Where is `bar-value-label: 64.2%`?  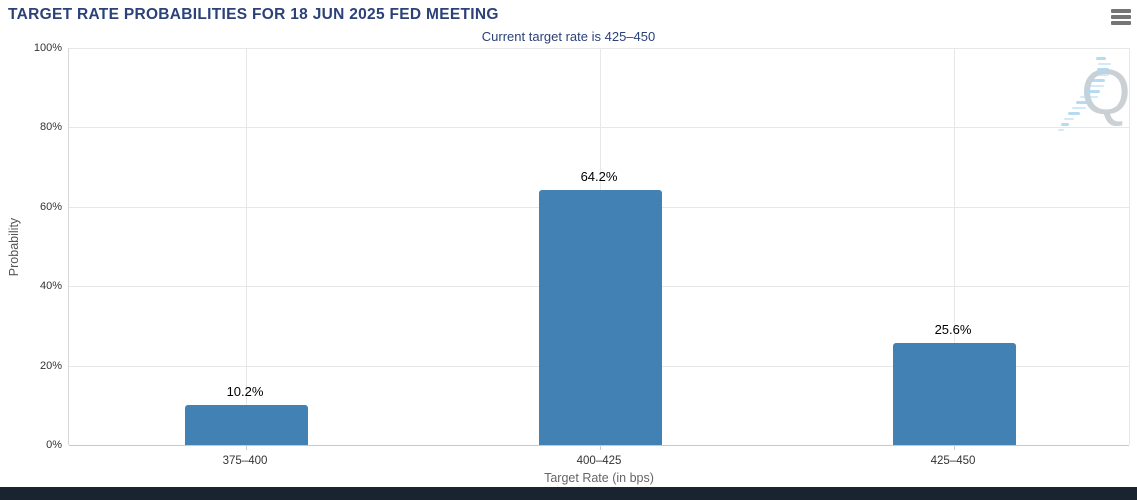
bar-value-label: 64.2% is located at coordinates (599, 177).